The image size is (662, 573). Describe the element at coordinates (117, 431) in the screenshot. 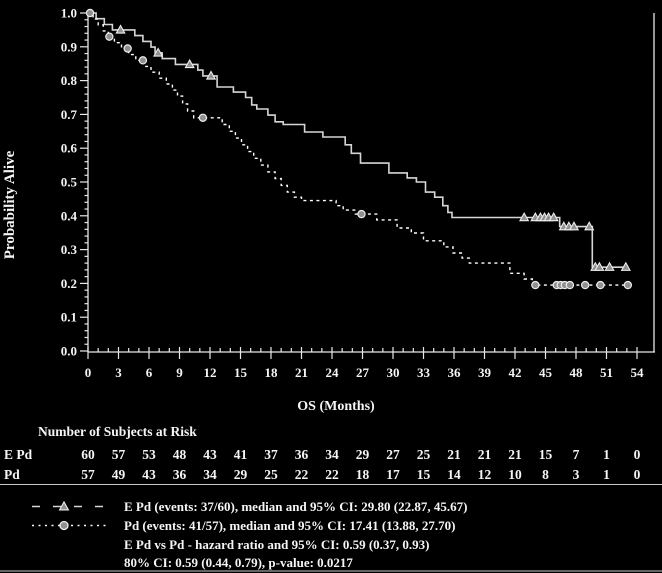

I see `risk-table-title: Number of Subjects at Risk` at that location.